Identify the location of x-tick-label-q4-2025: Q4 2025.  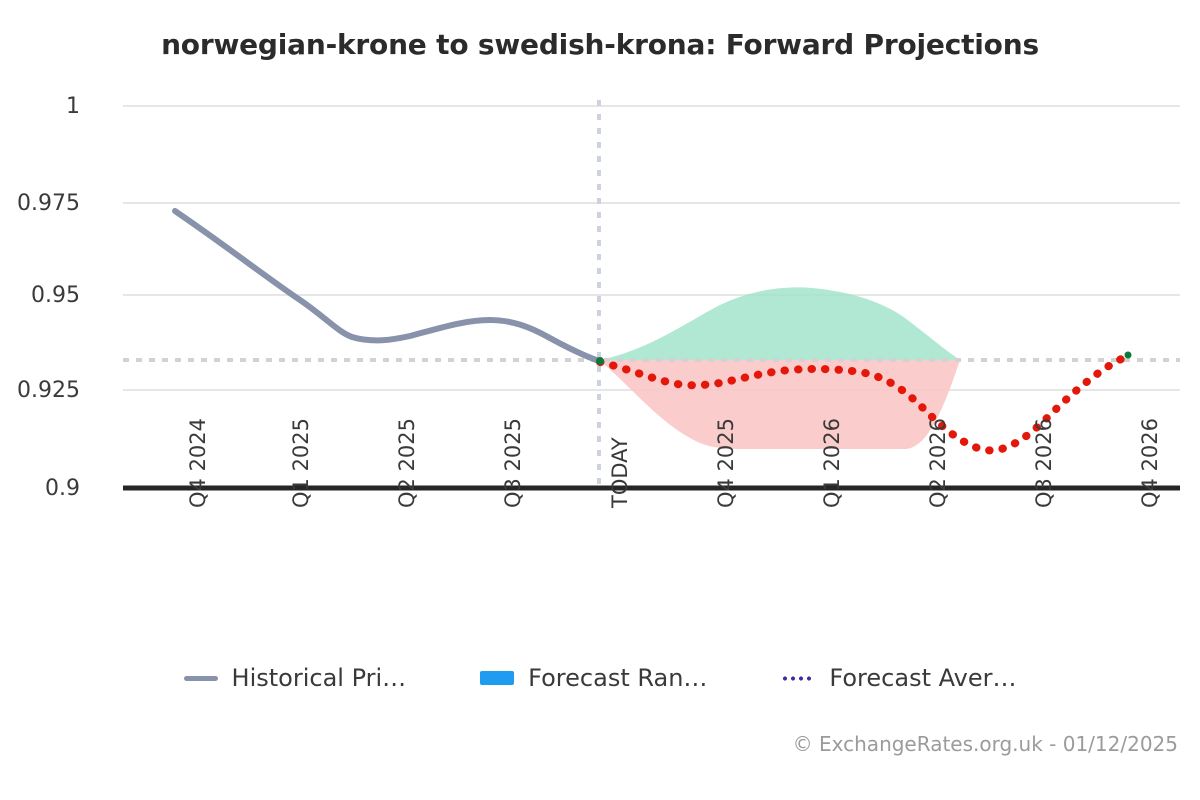
(726, 462).